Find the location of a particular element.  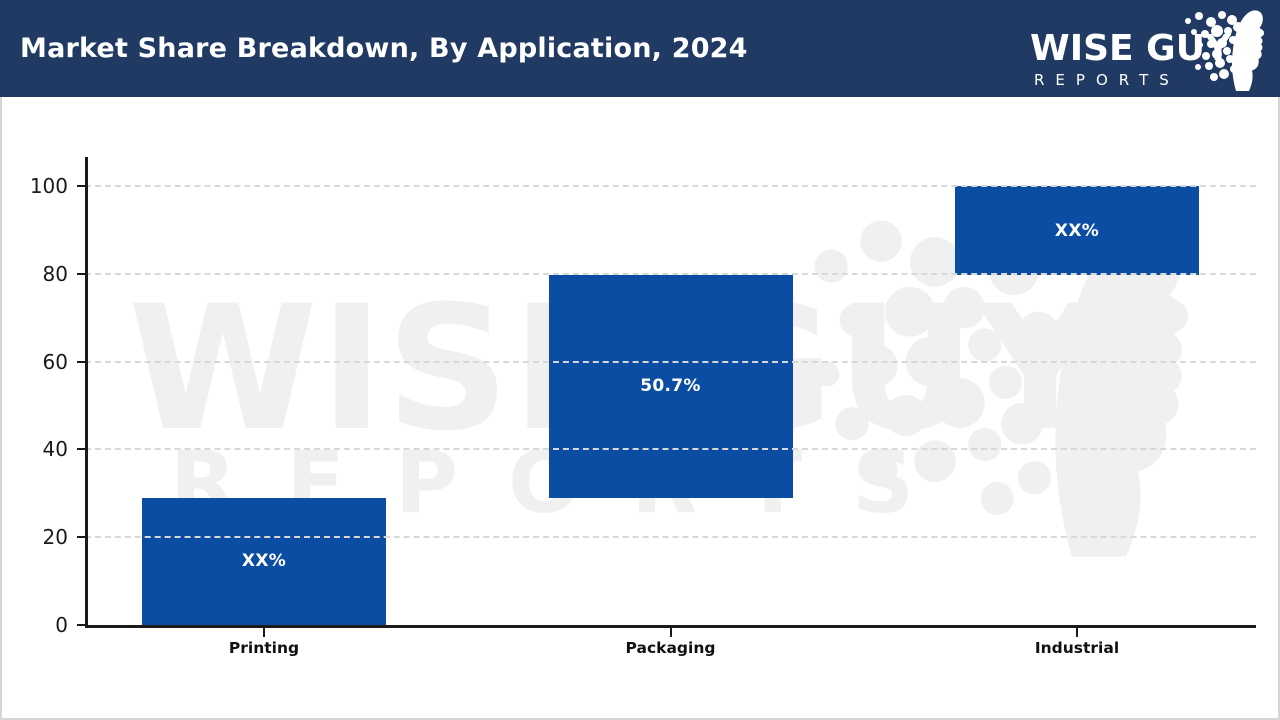

x-axis-line is located at coordinates (670, 626).